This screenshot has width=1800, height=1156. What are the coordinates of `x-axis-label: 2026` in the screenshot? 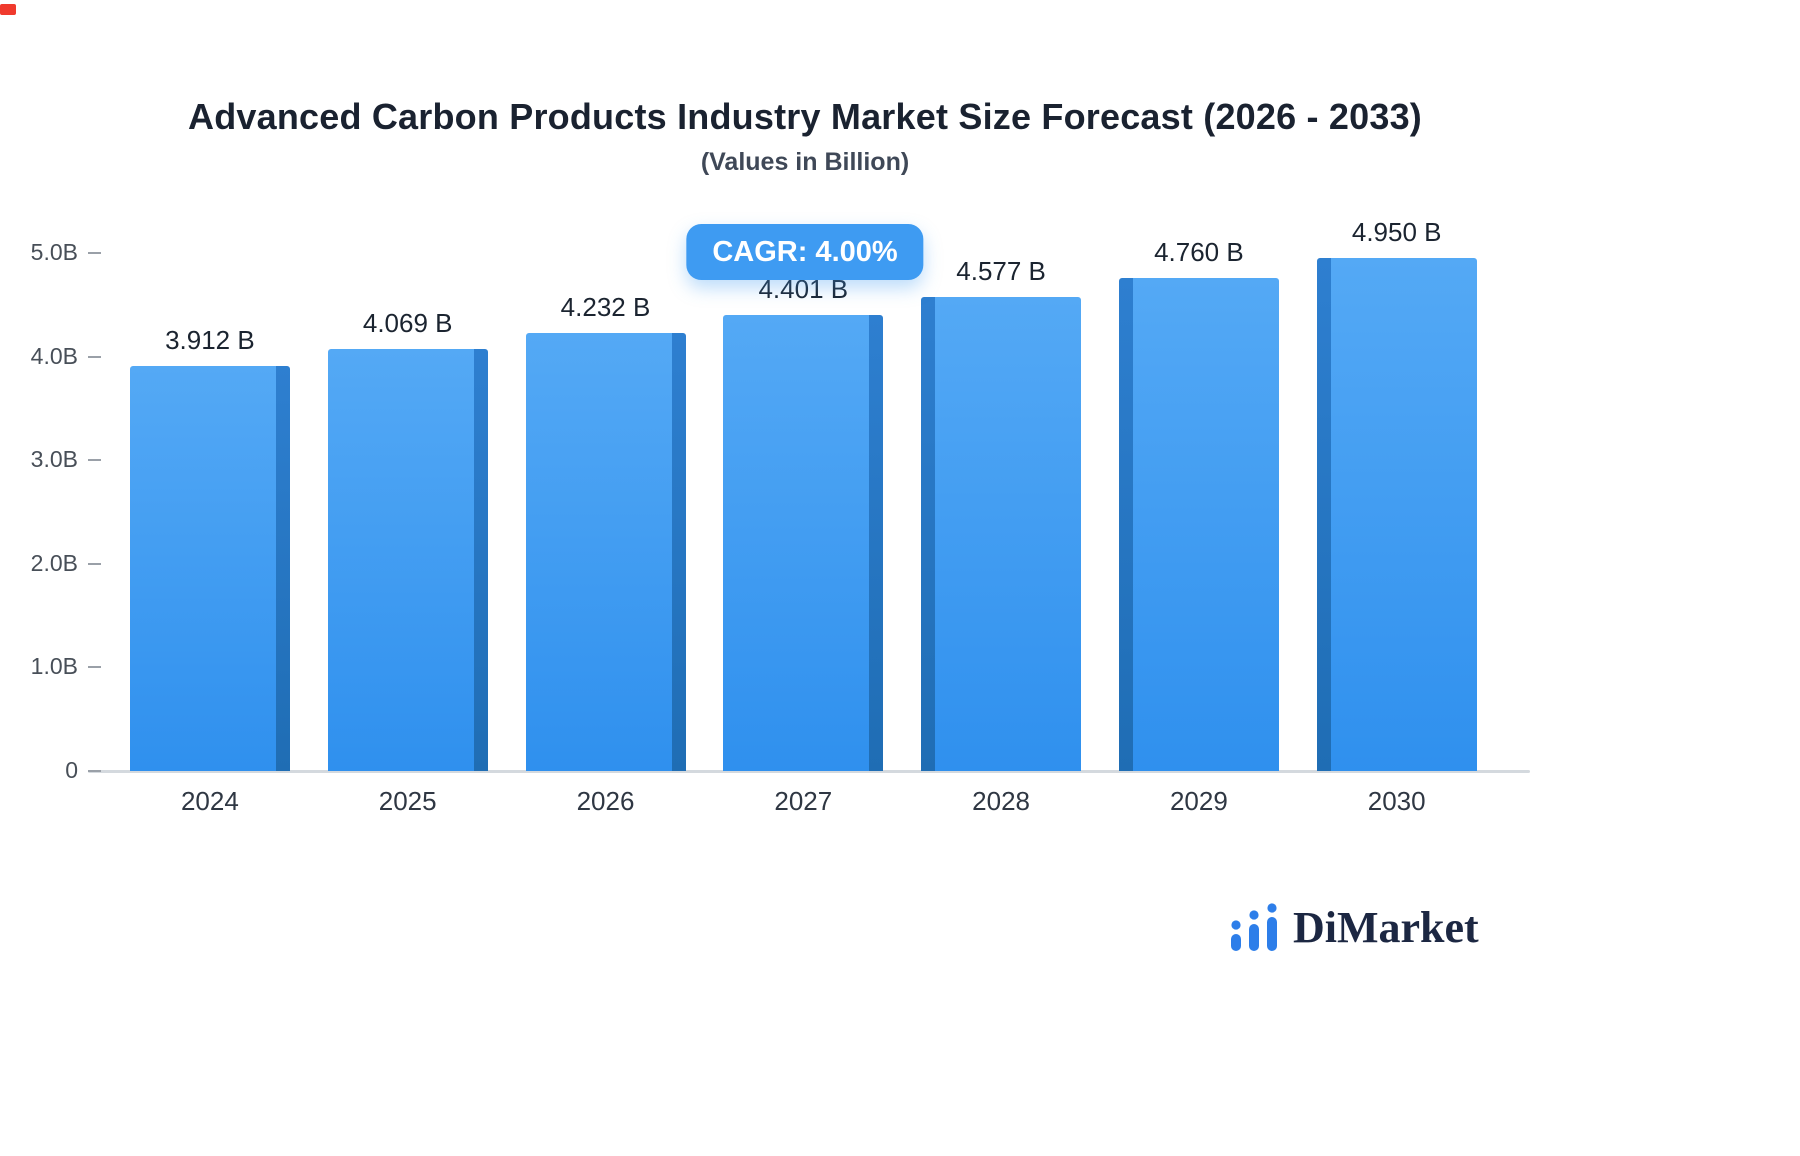 It's located at (605, 801).